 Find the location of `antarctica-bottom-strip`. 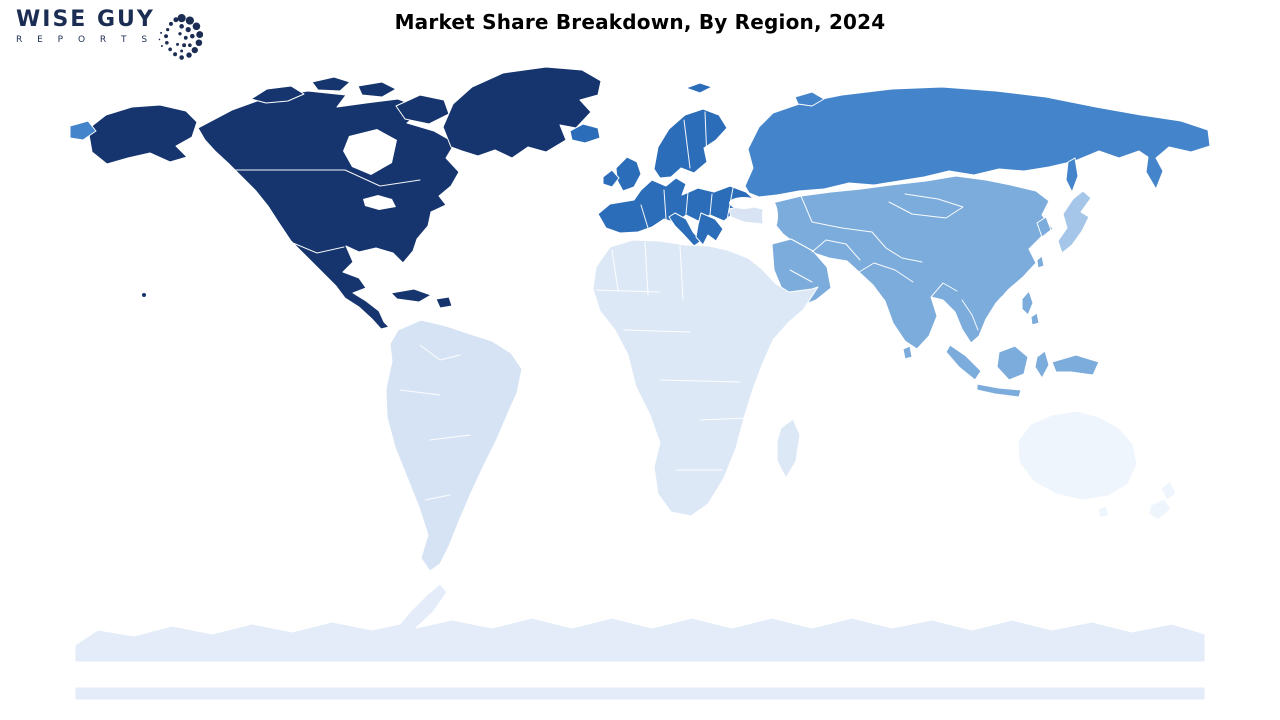

antarctica-bottom-strip is located at coordinates (640, 693).